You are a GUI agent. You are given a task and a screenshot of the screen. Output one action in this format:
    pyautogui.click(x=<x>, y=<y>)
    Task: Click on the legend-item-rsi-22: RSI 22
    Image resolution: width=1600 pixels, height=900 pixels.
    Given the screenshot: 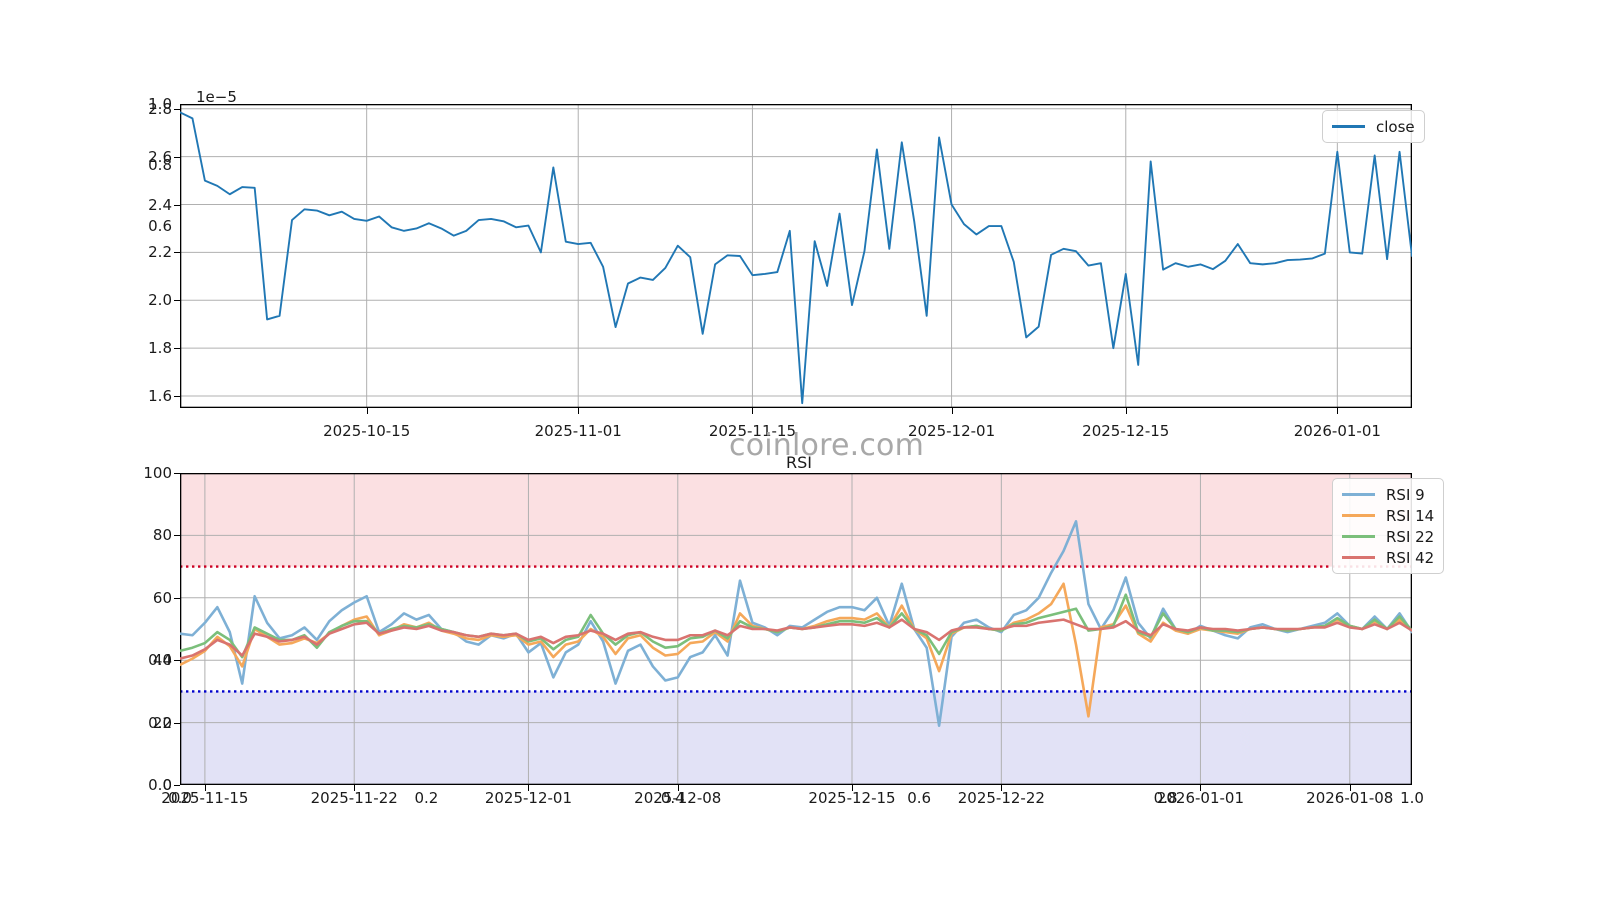 What is the action you would take?
    pyautogui.click(x=1388, y=536)
    